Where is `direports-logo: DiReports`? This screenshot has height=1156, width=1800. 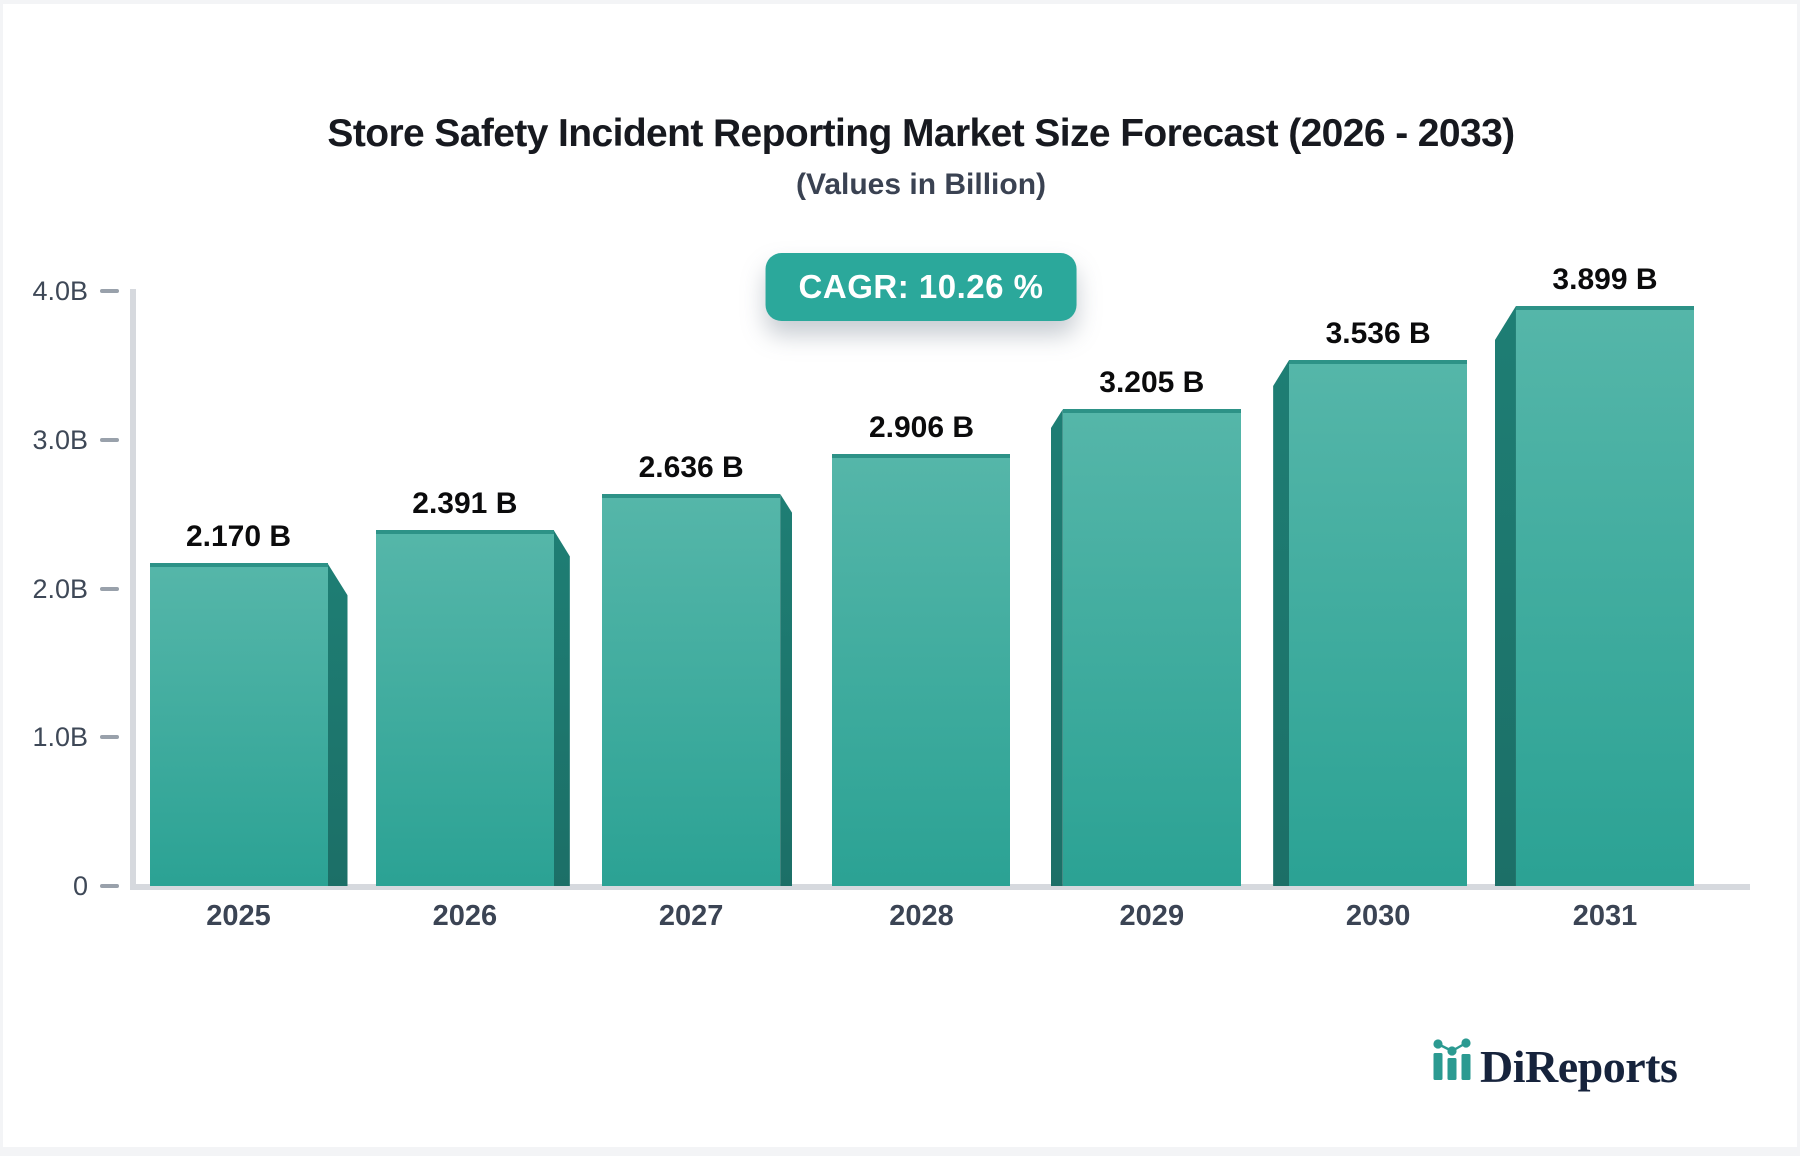
direports-logo: DiReports is located at coordinates (1555, 1065).